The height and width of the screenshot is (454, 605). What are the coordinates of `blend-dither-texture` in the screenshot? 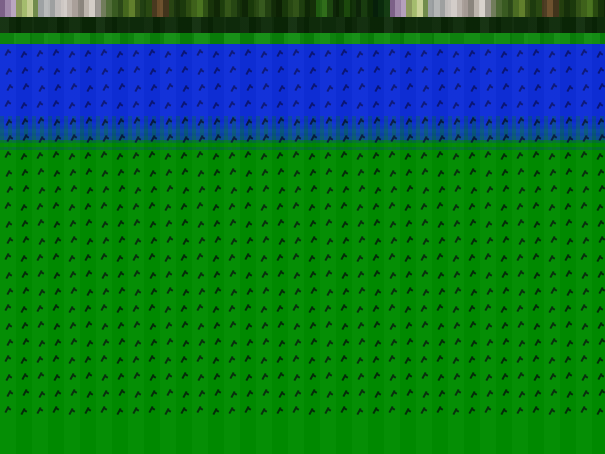 It's located at (302, 133).